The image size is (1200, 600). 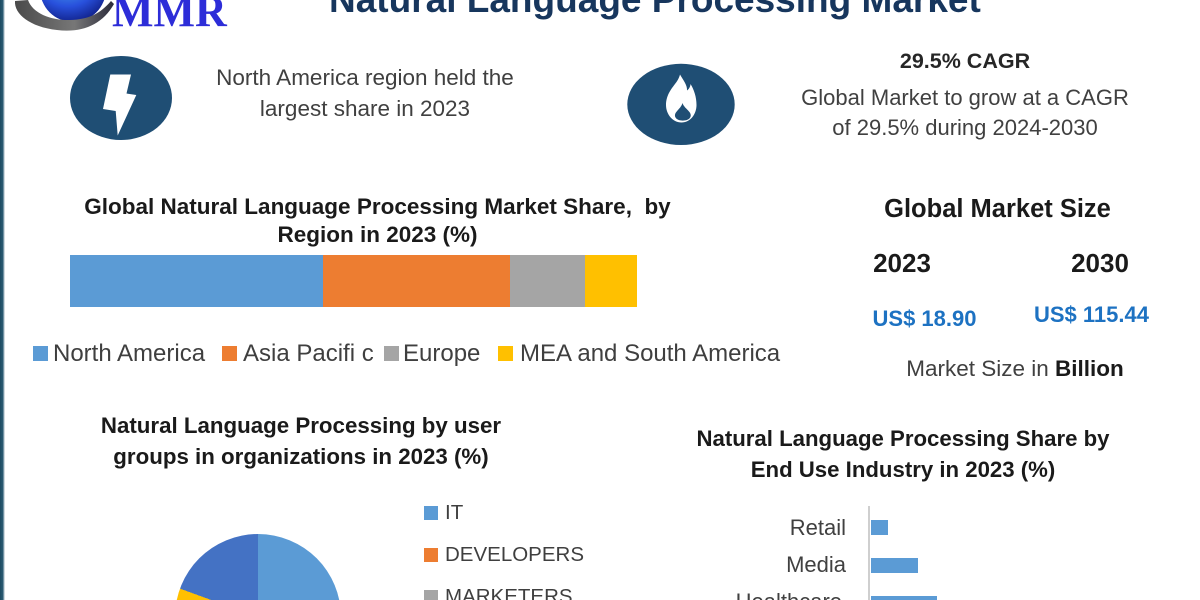 I want to click on svg-text: MMR, so click(x=170, y=18).